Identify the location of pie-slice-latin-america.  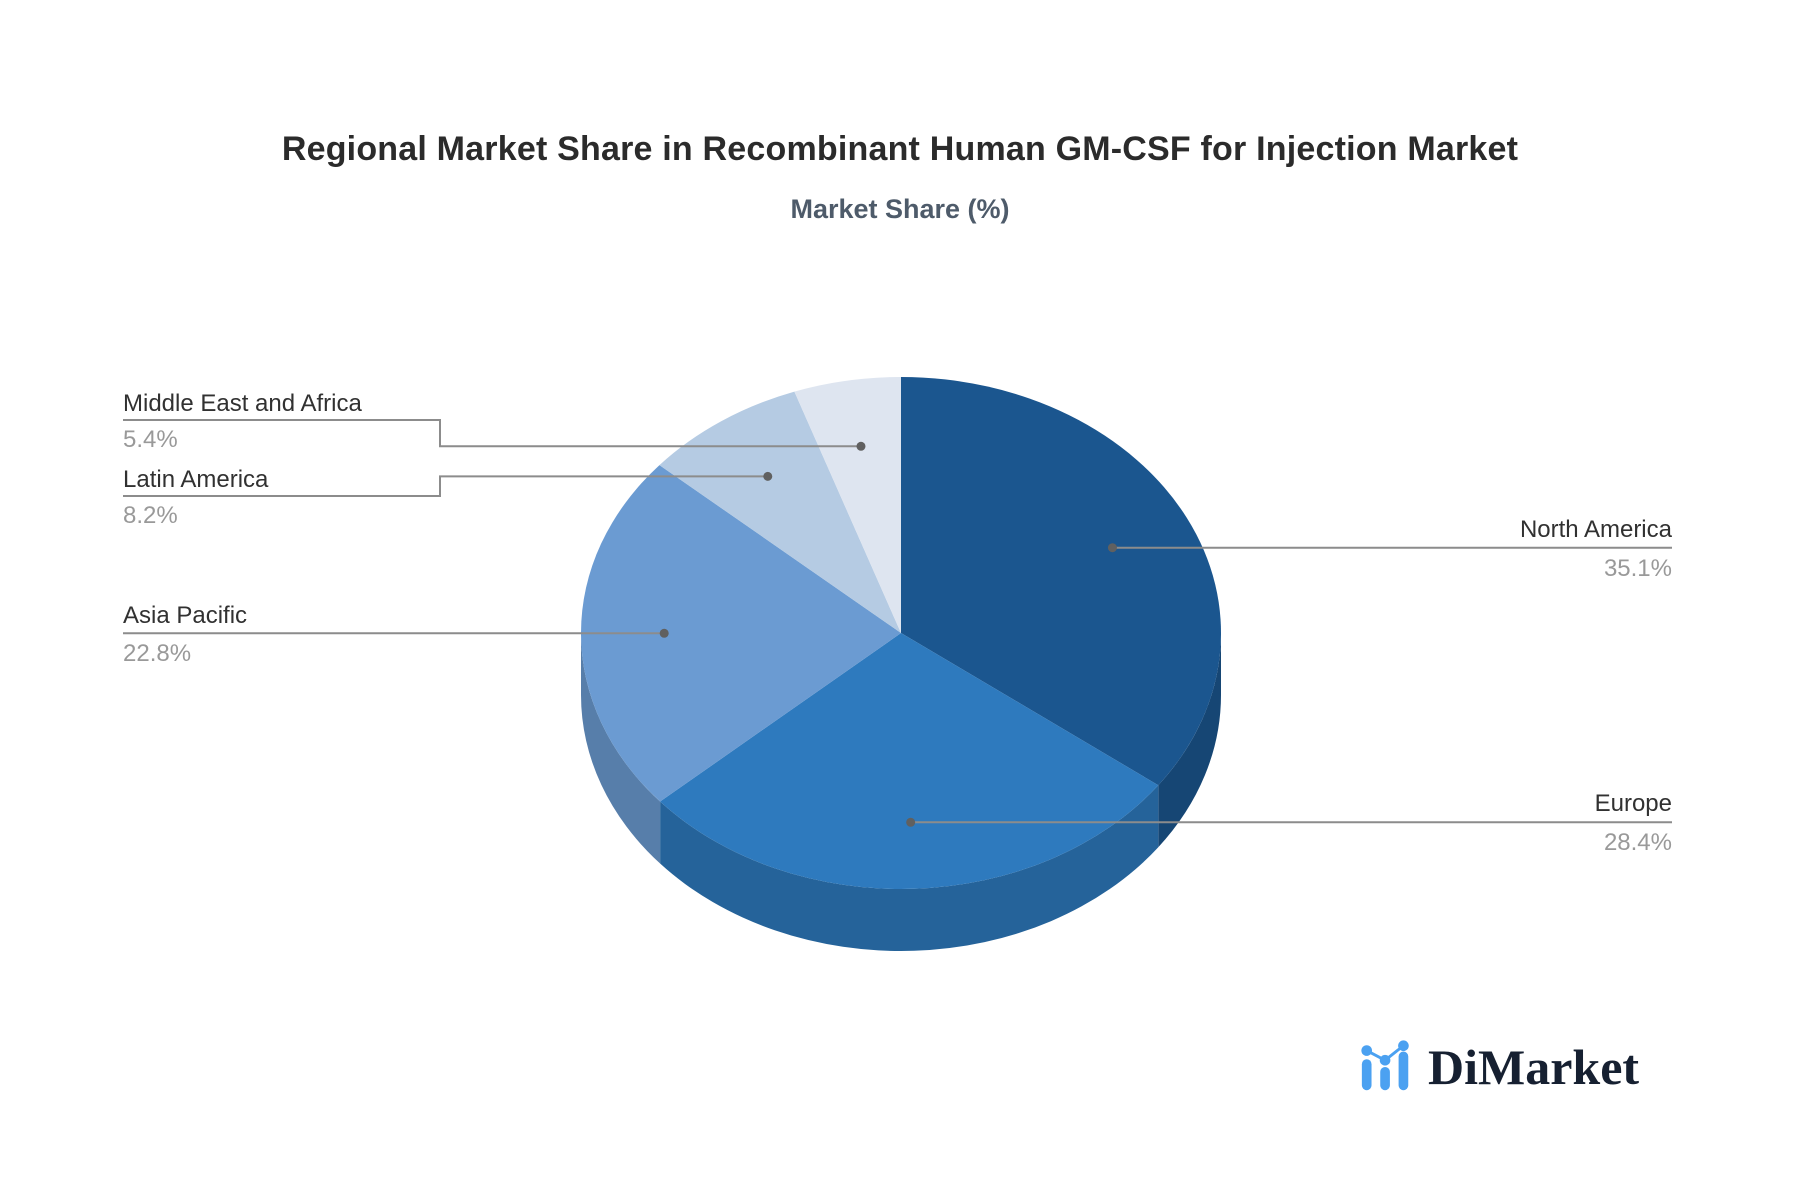
(780, 512).